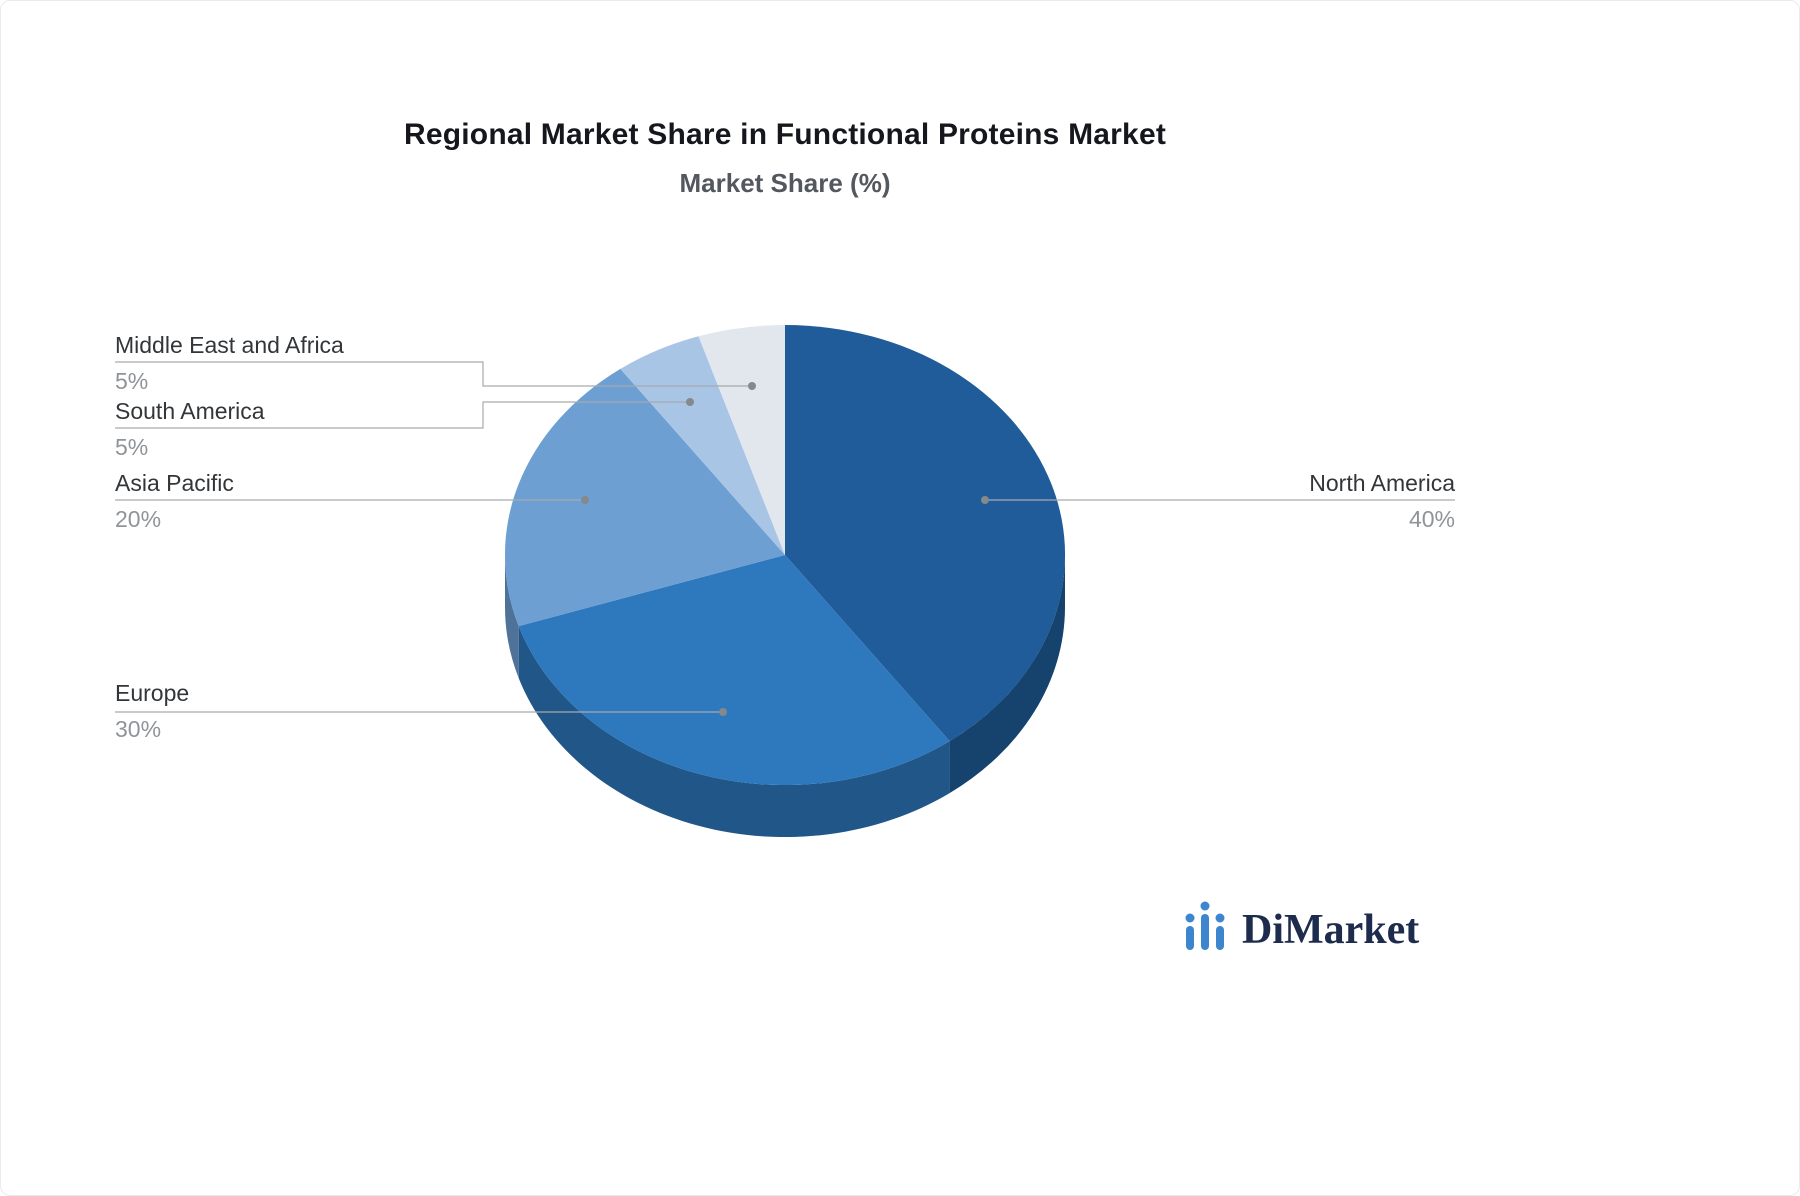  What do you see at coordinates (1431, 519) in the screenshot?
I see `slice-value-north-america: 40%` at bounding box center [1431, 519].